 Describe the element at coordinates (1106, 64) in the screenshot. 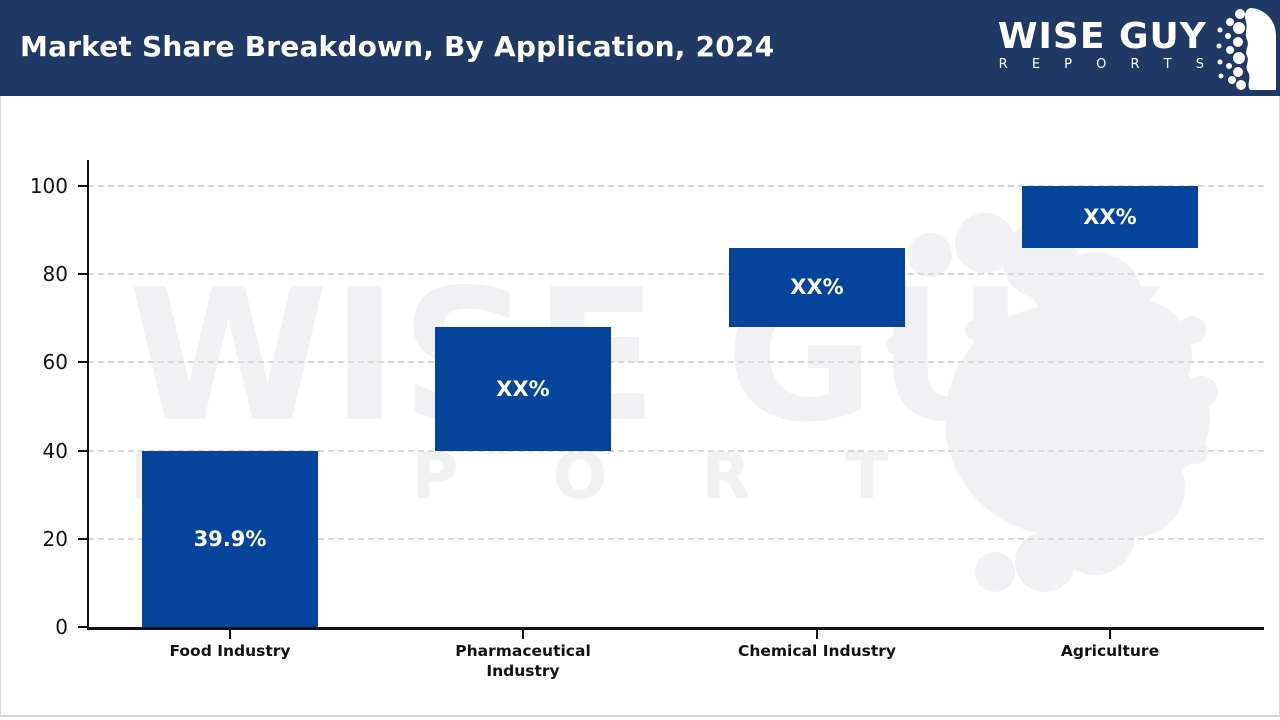

I see `brand-logo-reports-text: R E P O R T S` at that location.